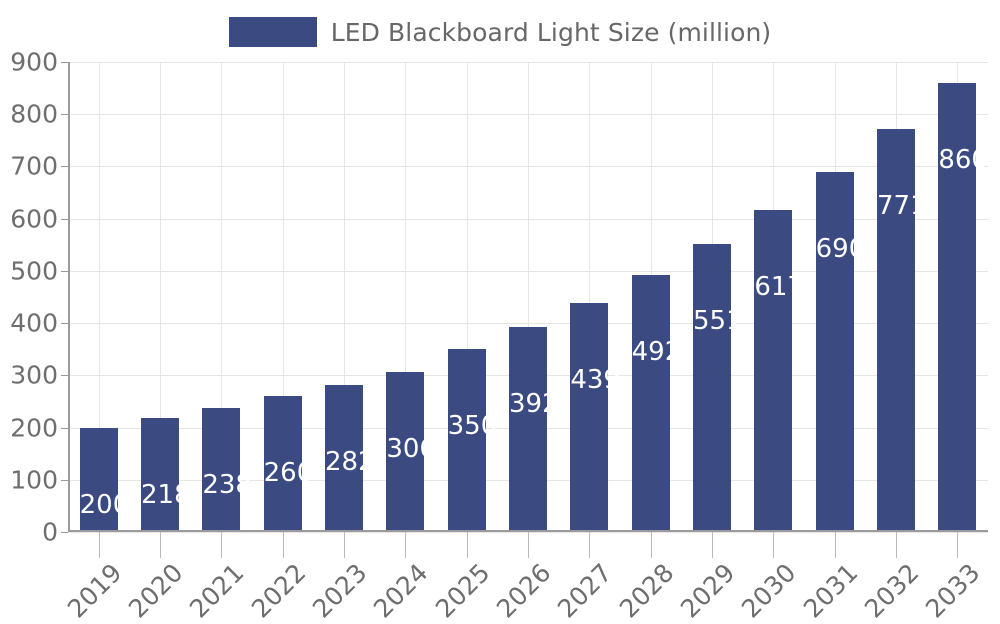 This screenshot has width=1000, height=624. Describe the element at coordinates (708, 591) in the screenshot. I see `x-axis-tick-label: 2029` at that location.